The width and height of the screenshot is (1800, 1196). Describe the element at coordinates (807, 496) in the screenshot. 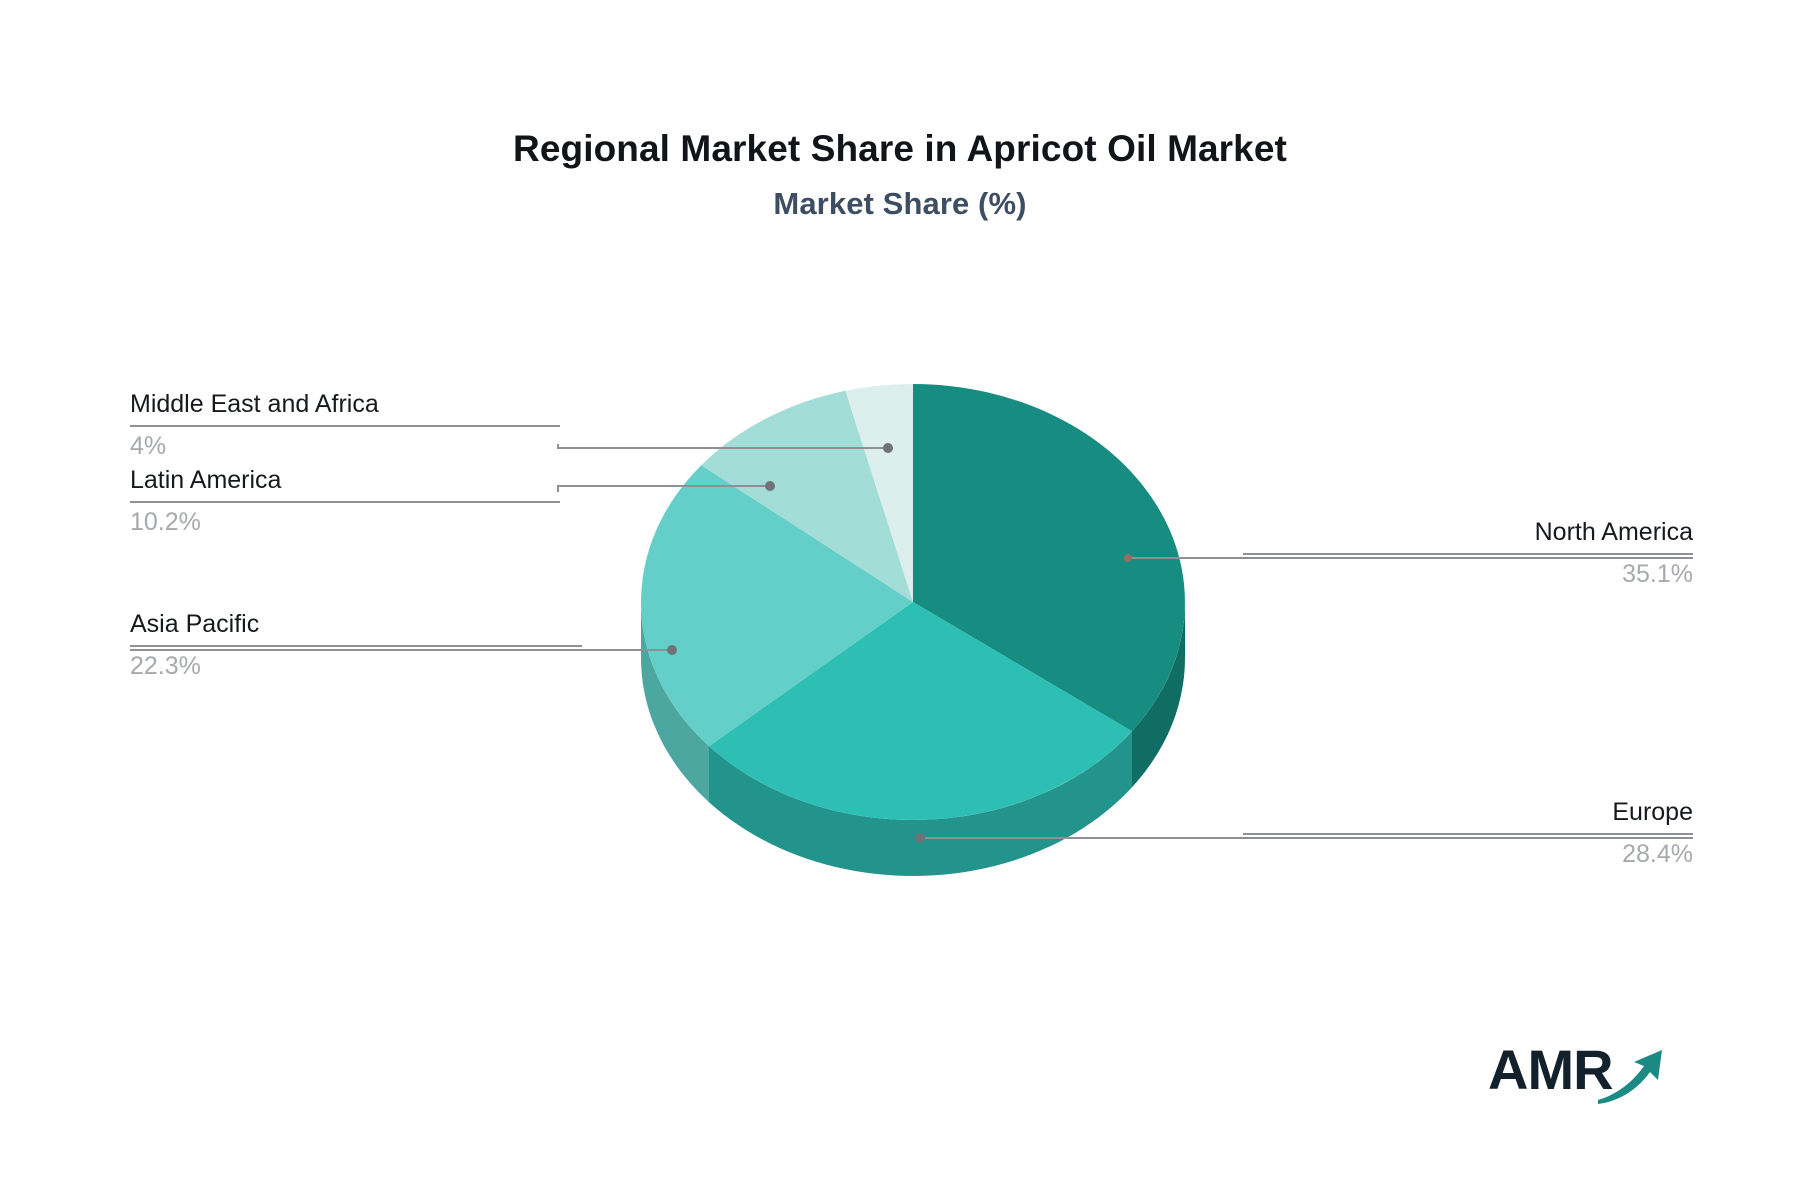

I see `pie-slice-latin-america` at that location.